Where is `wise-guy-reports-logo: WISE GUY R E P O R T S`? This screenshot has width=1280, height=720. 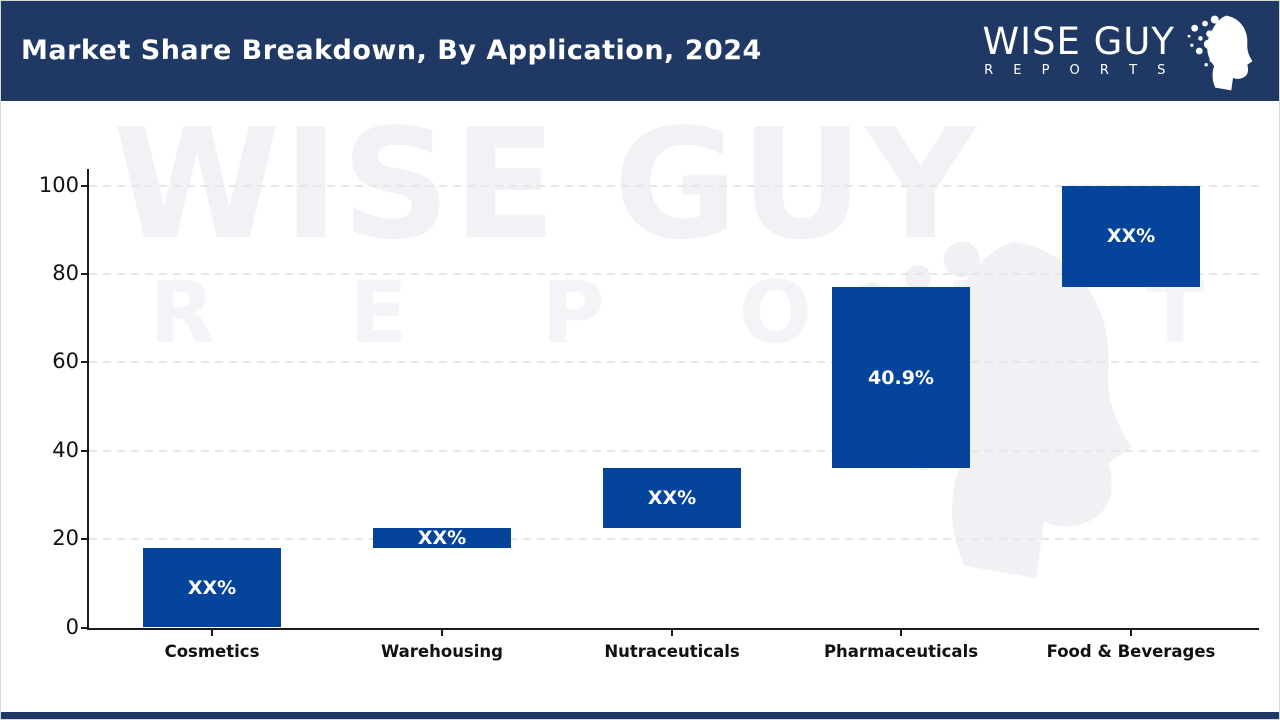 wise-guy-reports-logo: WISE GUY R E P O R T S is located at coordinates (1123, 51).